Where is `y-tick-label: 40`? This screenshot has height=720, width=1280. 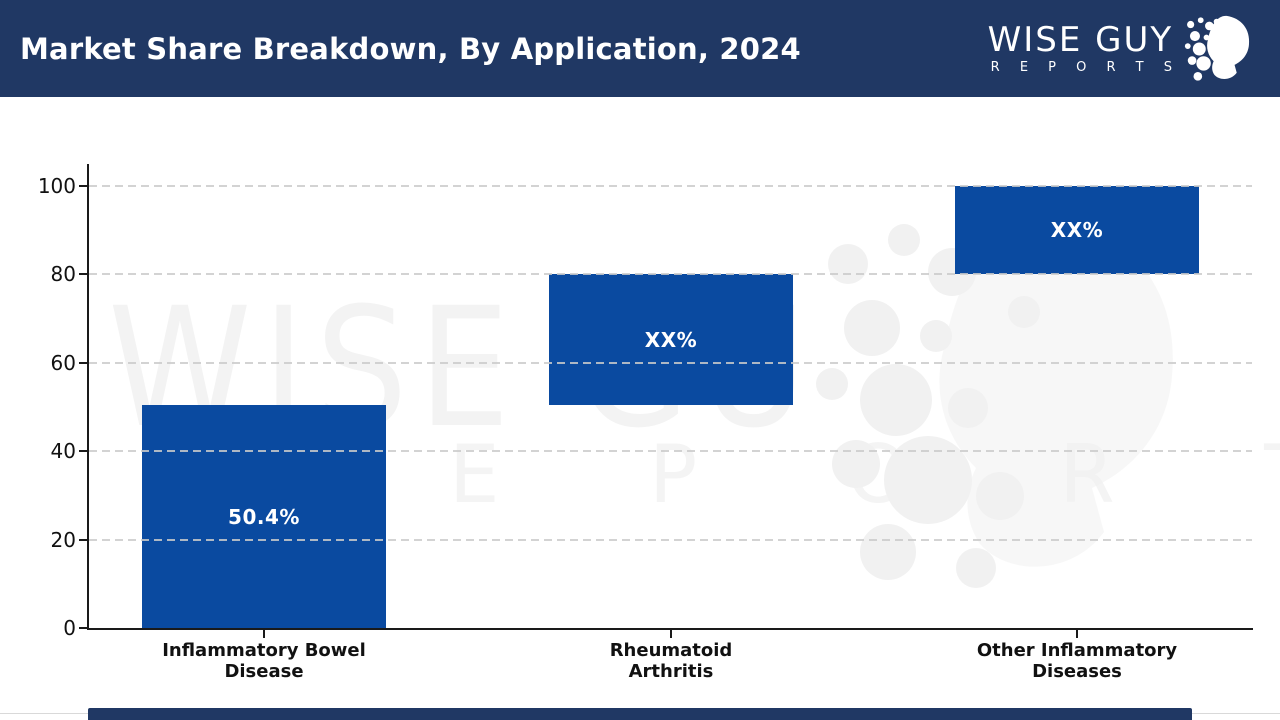 y-tick-label: 40 is located at coordinates (63, 451).